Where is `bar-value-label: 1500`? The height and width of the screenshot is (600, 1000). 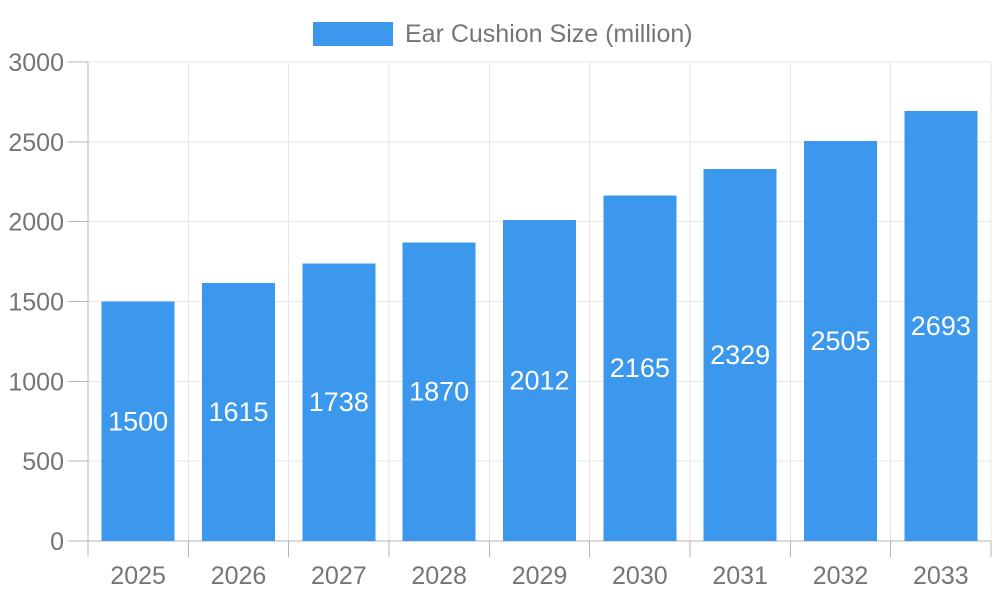
bar-value-label: 1500 is located at coordinates (138, 421).